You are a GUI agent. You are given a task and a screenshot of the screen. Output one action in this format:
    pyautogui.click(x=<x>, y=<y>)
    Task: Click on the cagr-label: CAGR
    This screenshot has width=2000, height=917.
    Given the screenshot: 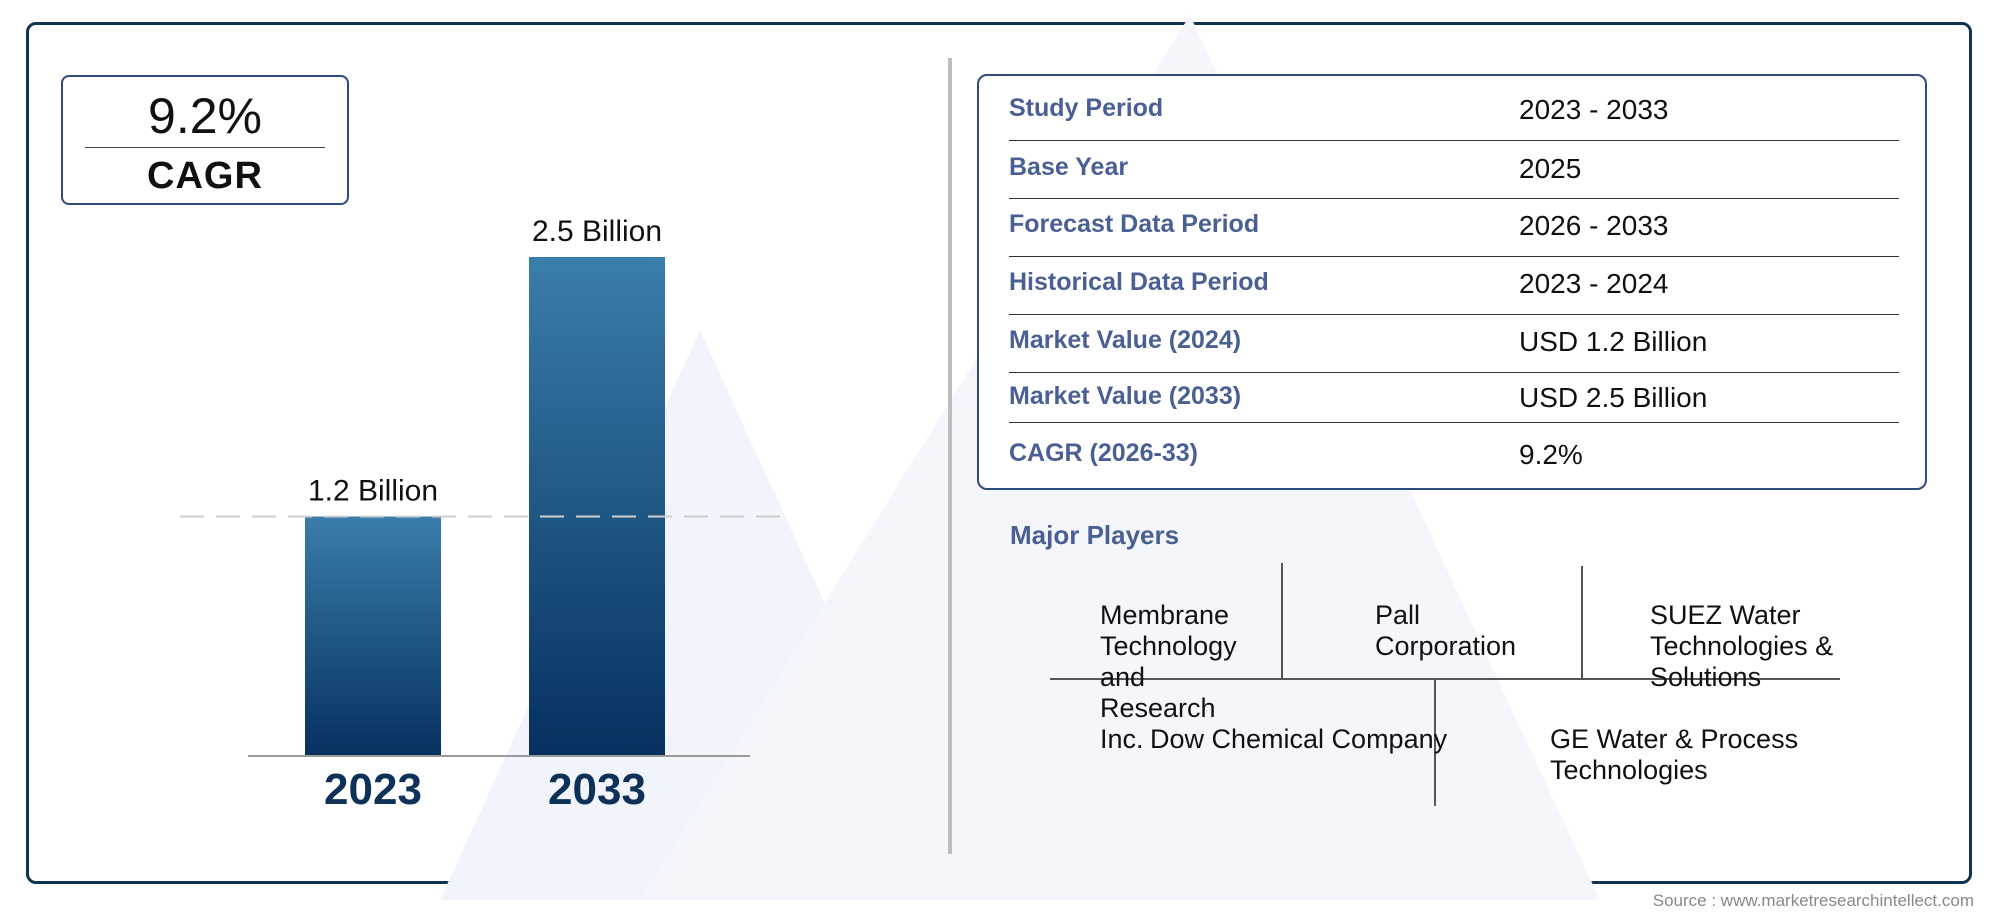 What is the action you would take?
    pyautogui.click(x=205, y=176)
    